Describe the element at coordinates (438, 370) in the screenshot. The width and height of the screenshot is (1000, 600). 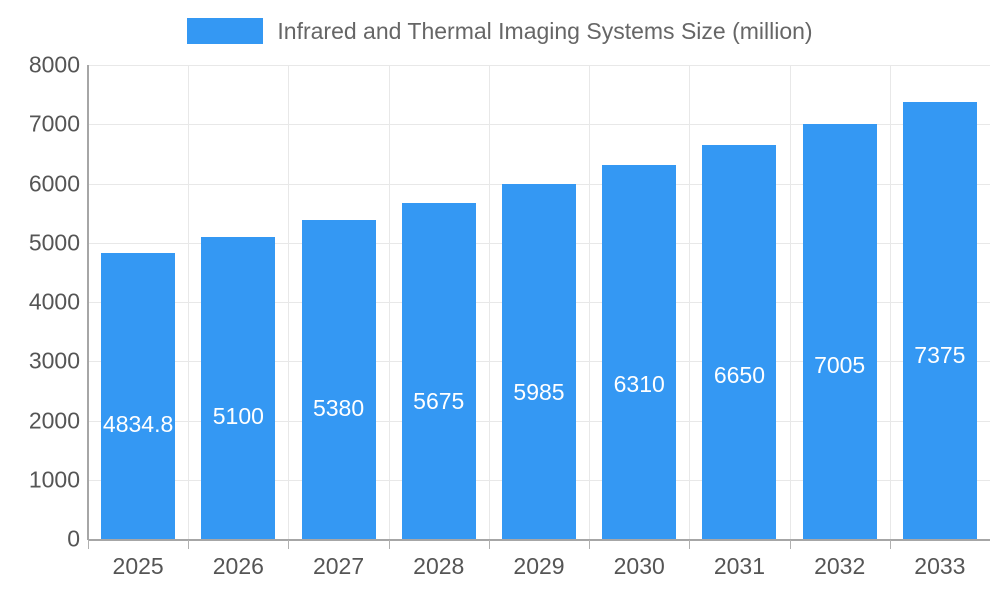
I see `bar: 5675` at that location.